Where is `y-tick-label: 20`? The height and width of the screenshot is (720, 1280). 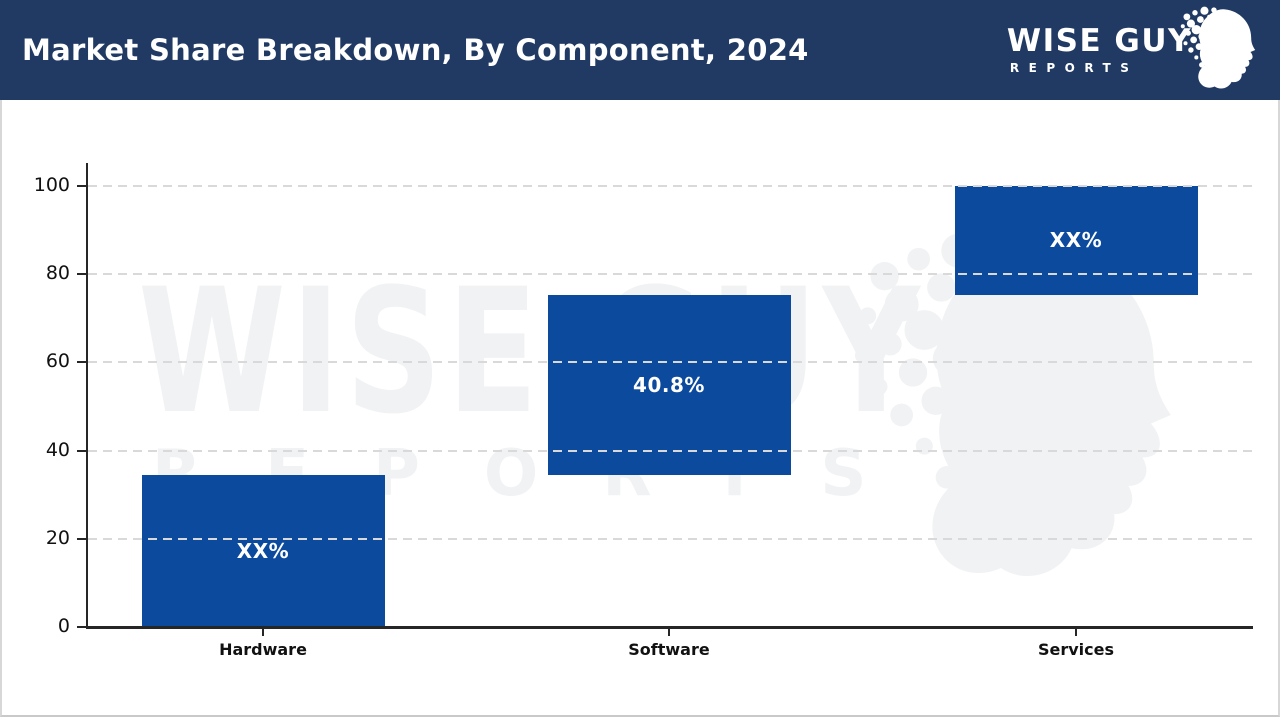 y-tick-label: 20 is located at coordinates (57, 537).